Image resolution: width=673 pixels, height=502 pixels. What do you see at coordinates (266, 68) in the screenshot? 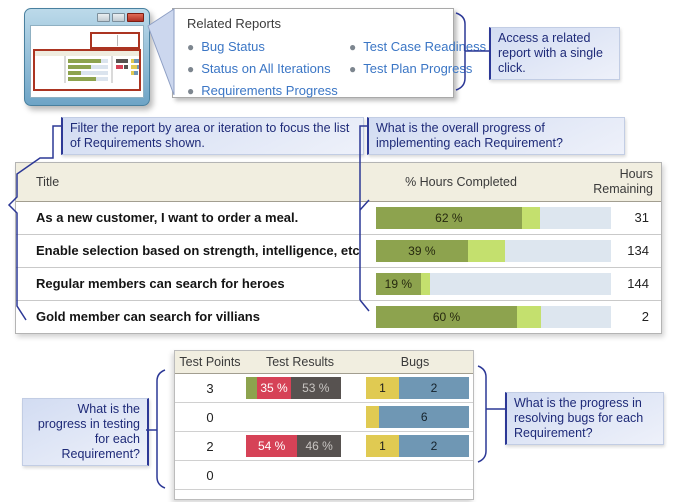
I see `link-status-on-all-iterations: Status on All Iterations` at bounding box center [266, 68].